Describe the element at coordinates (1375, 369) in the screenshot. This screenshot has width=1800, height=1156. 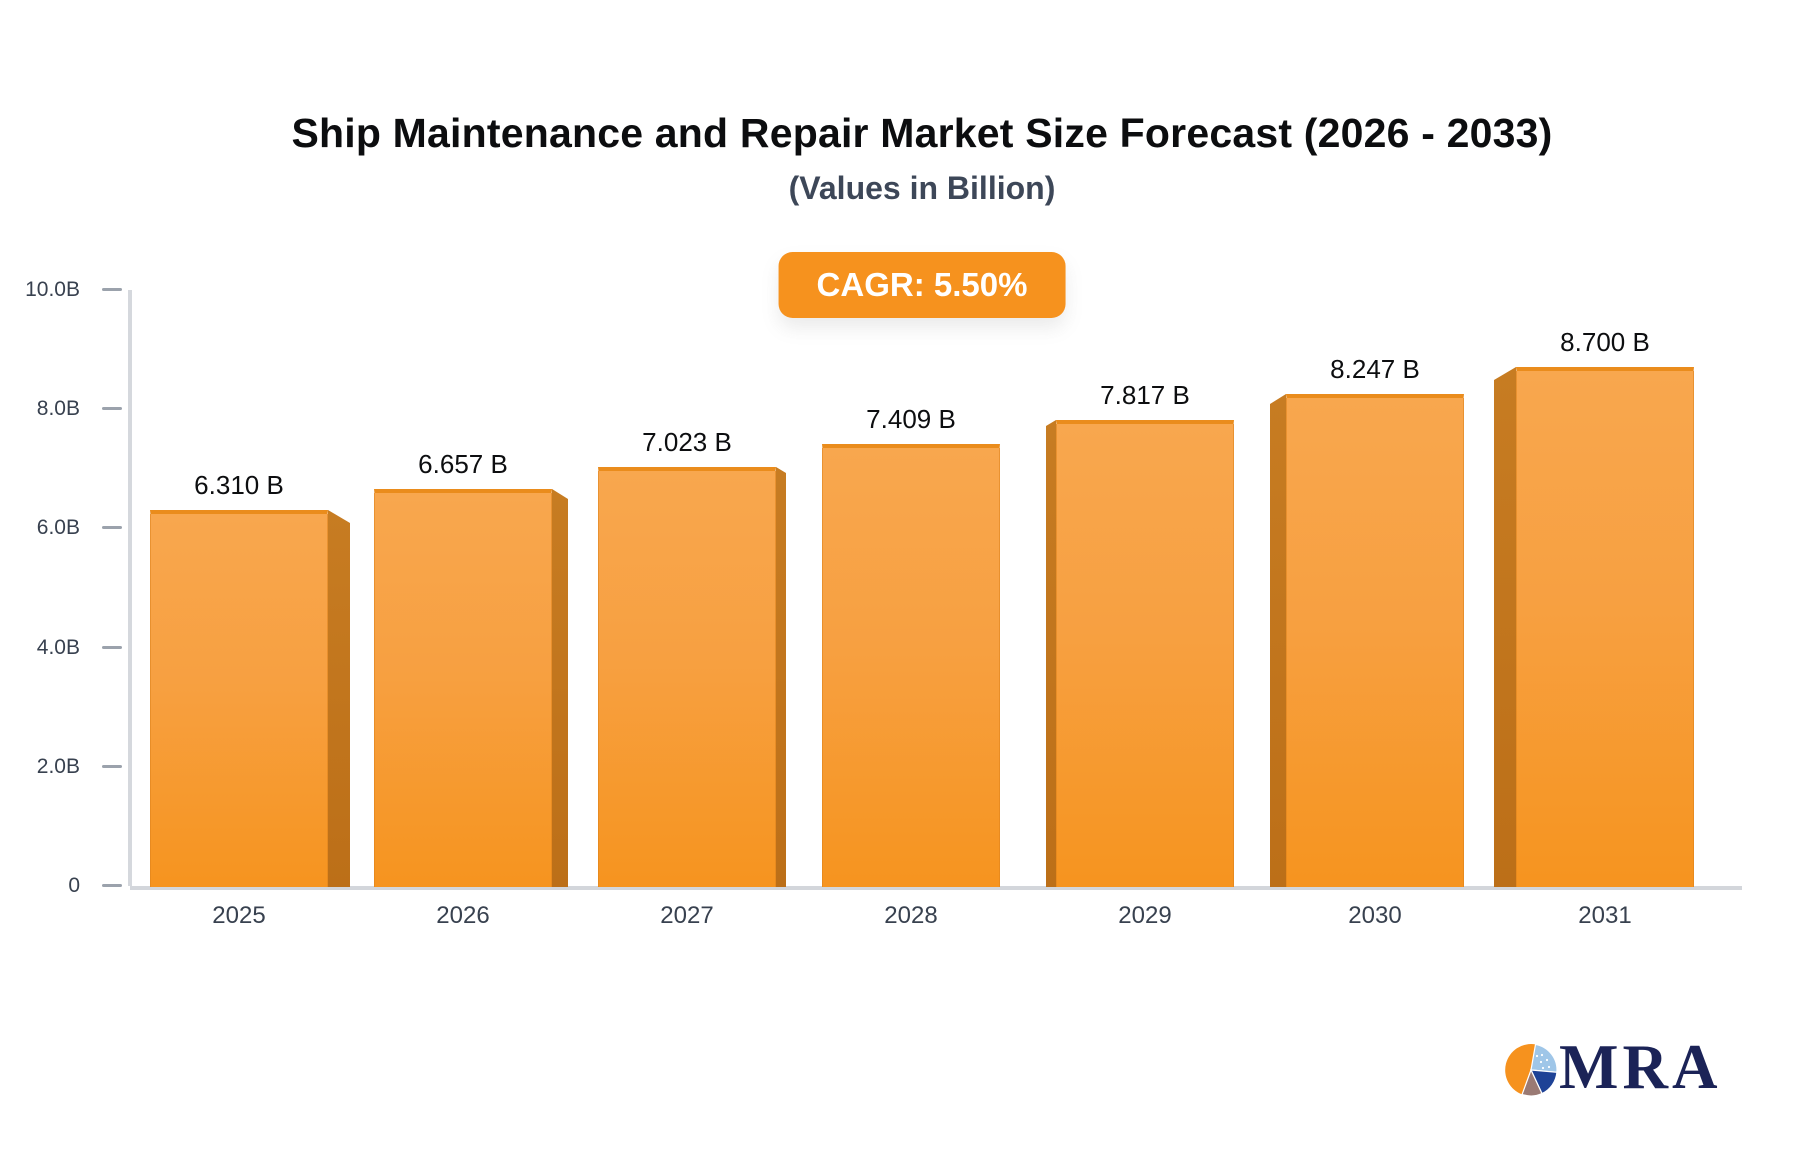
I see `bar-value-label: 8.247 B` at that location.